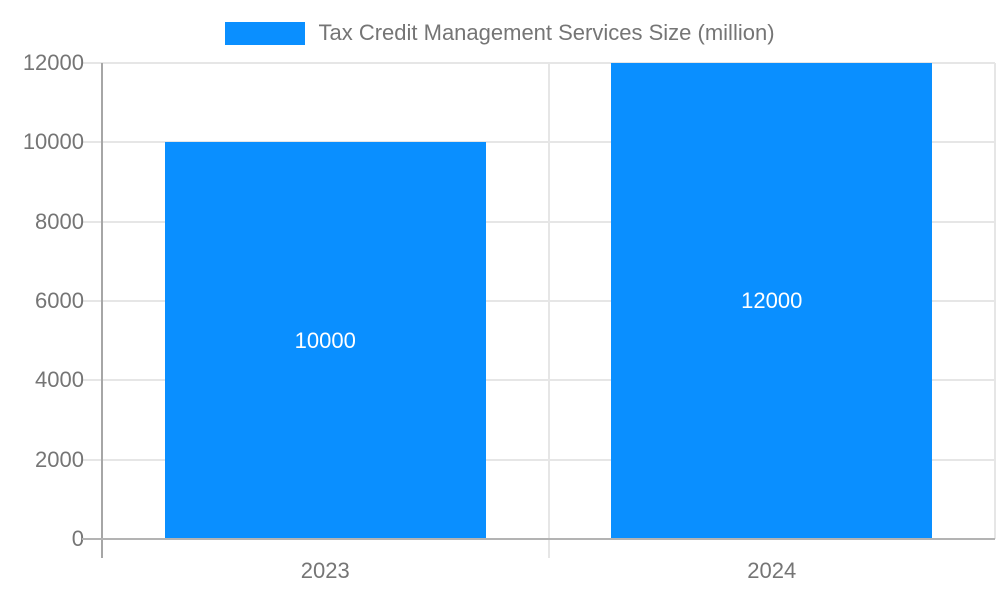 Image resolution: width=1000 pixels, height=600 pixels. I want to click on bar-value-label: 10000, so click(325, 340).